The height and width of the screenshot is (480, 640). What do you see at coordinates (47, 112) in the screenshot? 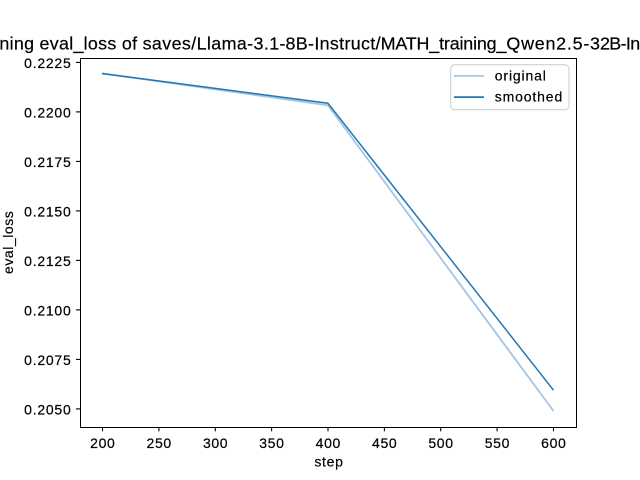
I see `svg-text: 0.2200` at bounding box center [47, 112].